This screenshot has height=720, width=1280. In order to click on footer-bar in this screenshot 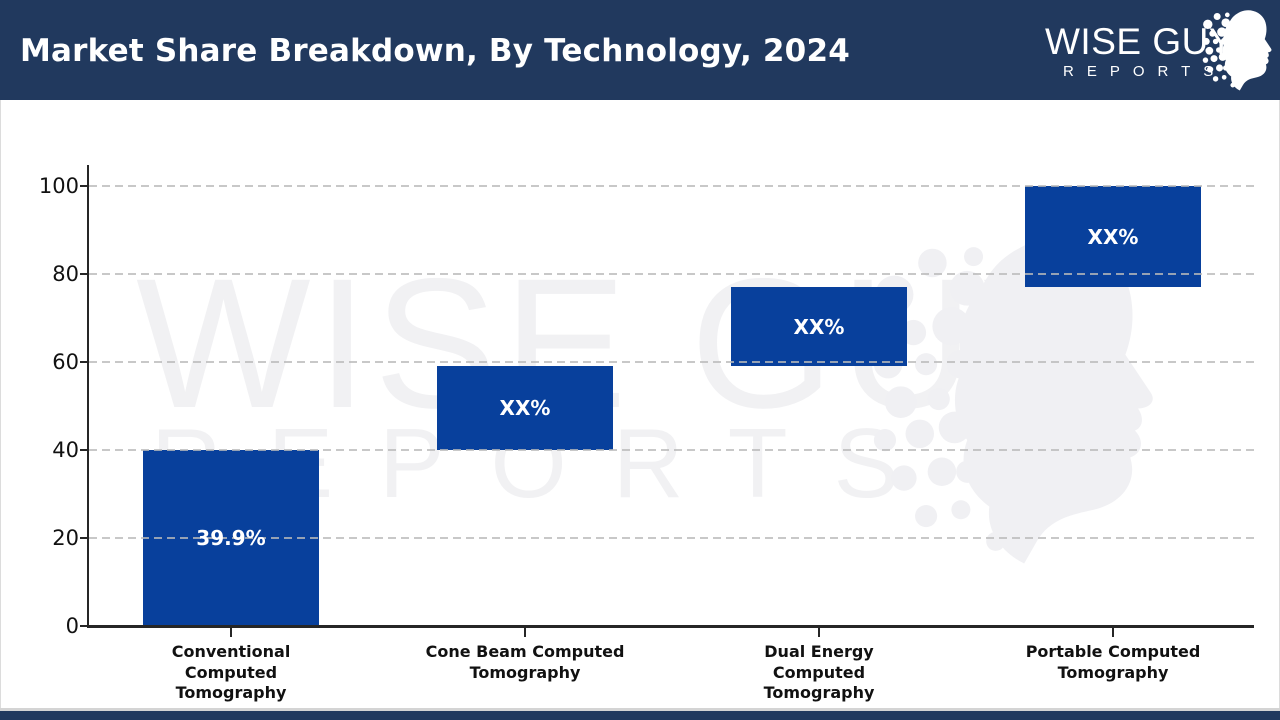, I will do `click(640, 714)`.